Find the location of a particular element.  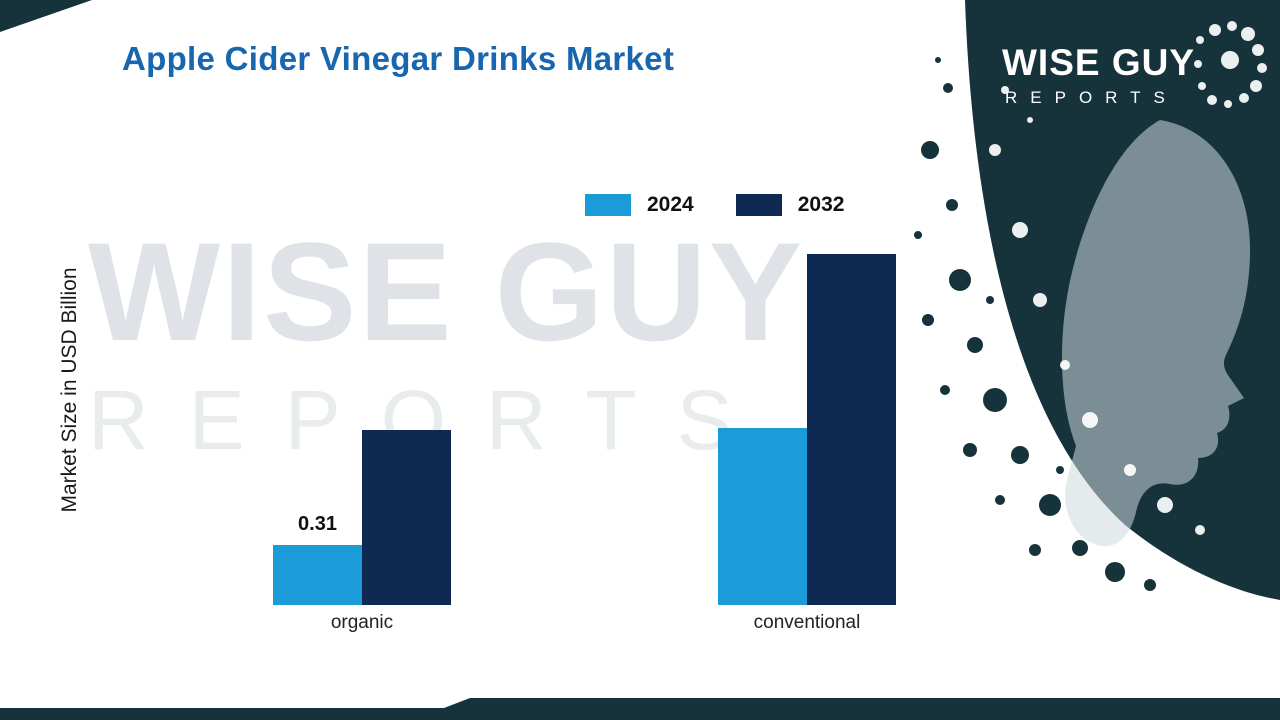

legend: 2024 2032 is located at coordinates (714, 205).